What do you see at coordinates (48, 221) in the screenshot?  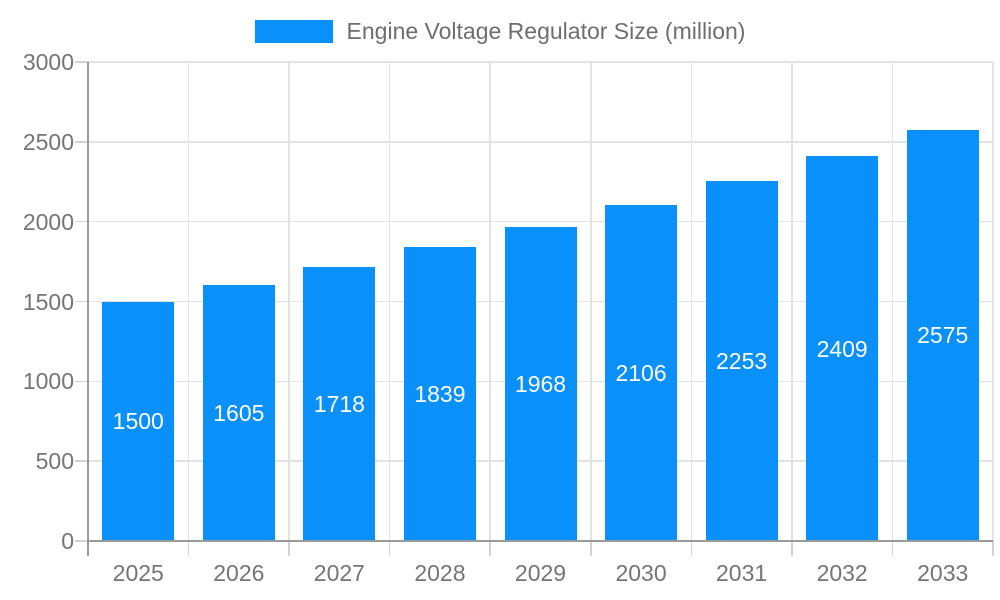 I see `y-axis-label: 2000` at bounding box center [48, 221].